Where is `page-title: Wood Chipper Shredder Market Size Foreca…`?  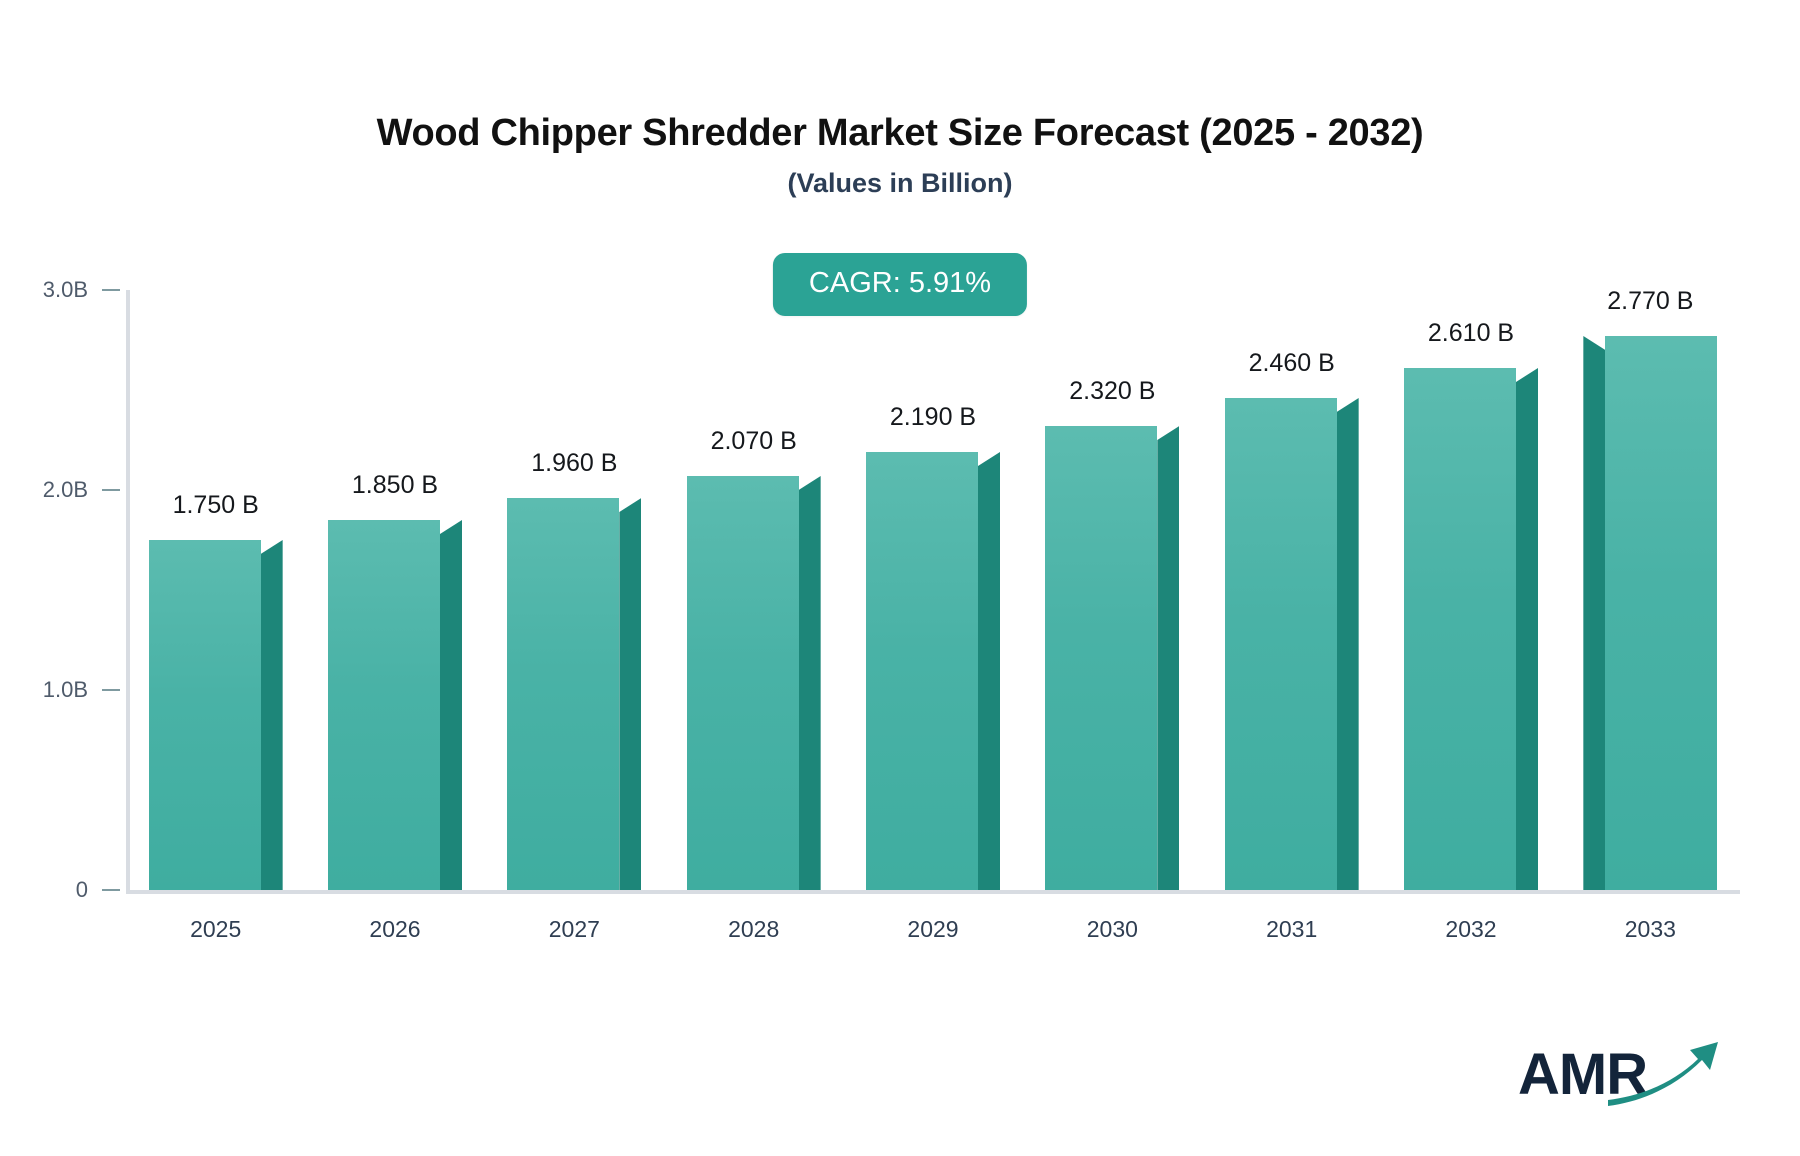 page-title: Wood Chipper Shredder Market Size Foreca… is located at coordinates (900, 133).